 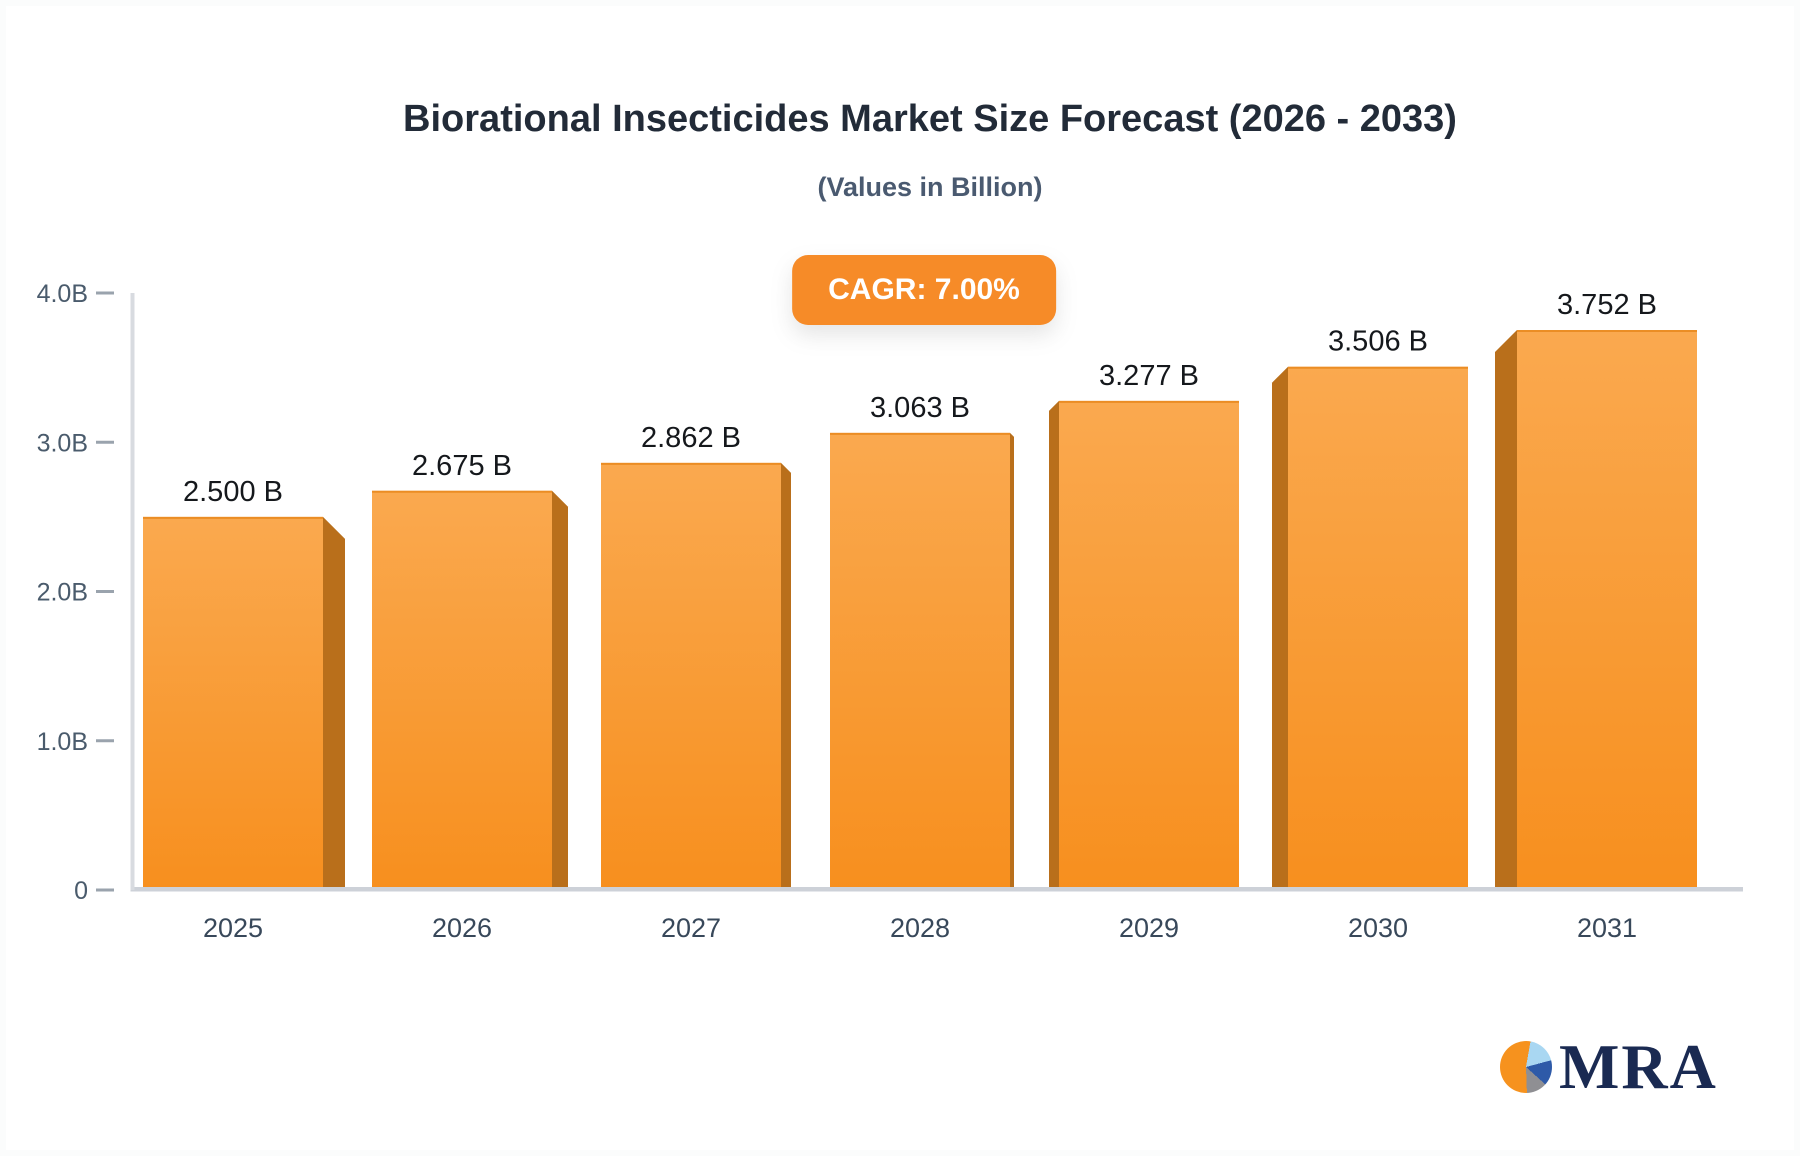 What do you see at coordinates (691, 928) in the screenshot?
I see `x-axis-label-2027: 2027` at bounding box center [691, 928].